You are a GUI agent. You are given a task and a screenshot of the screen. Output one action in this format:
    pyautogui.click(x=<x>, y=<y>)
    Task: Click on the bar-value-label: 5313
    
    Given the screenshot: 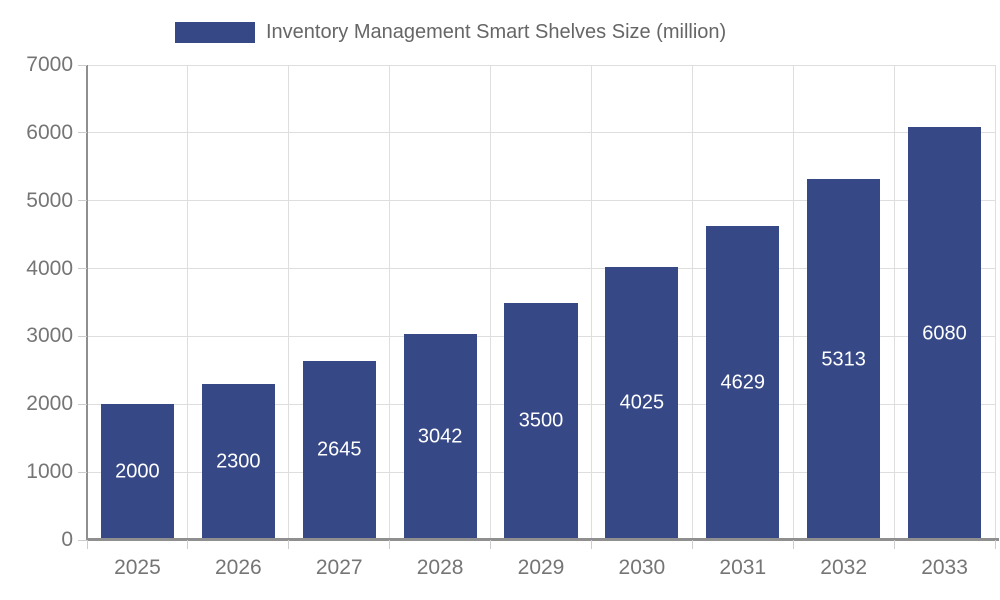 What is the action you would take?
    pyautogui.click(x=843, y=359)
    